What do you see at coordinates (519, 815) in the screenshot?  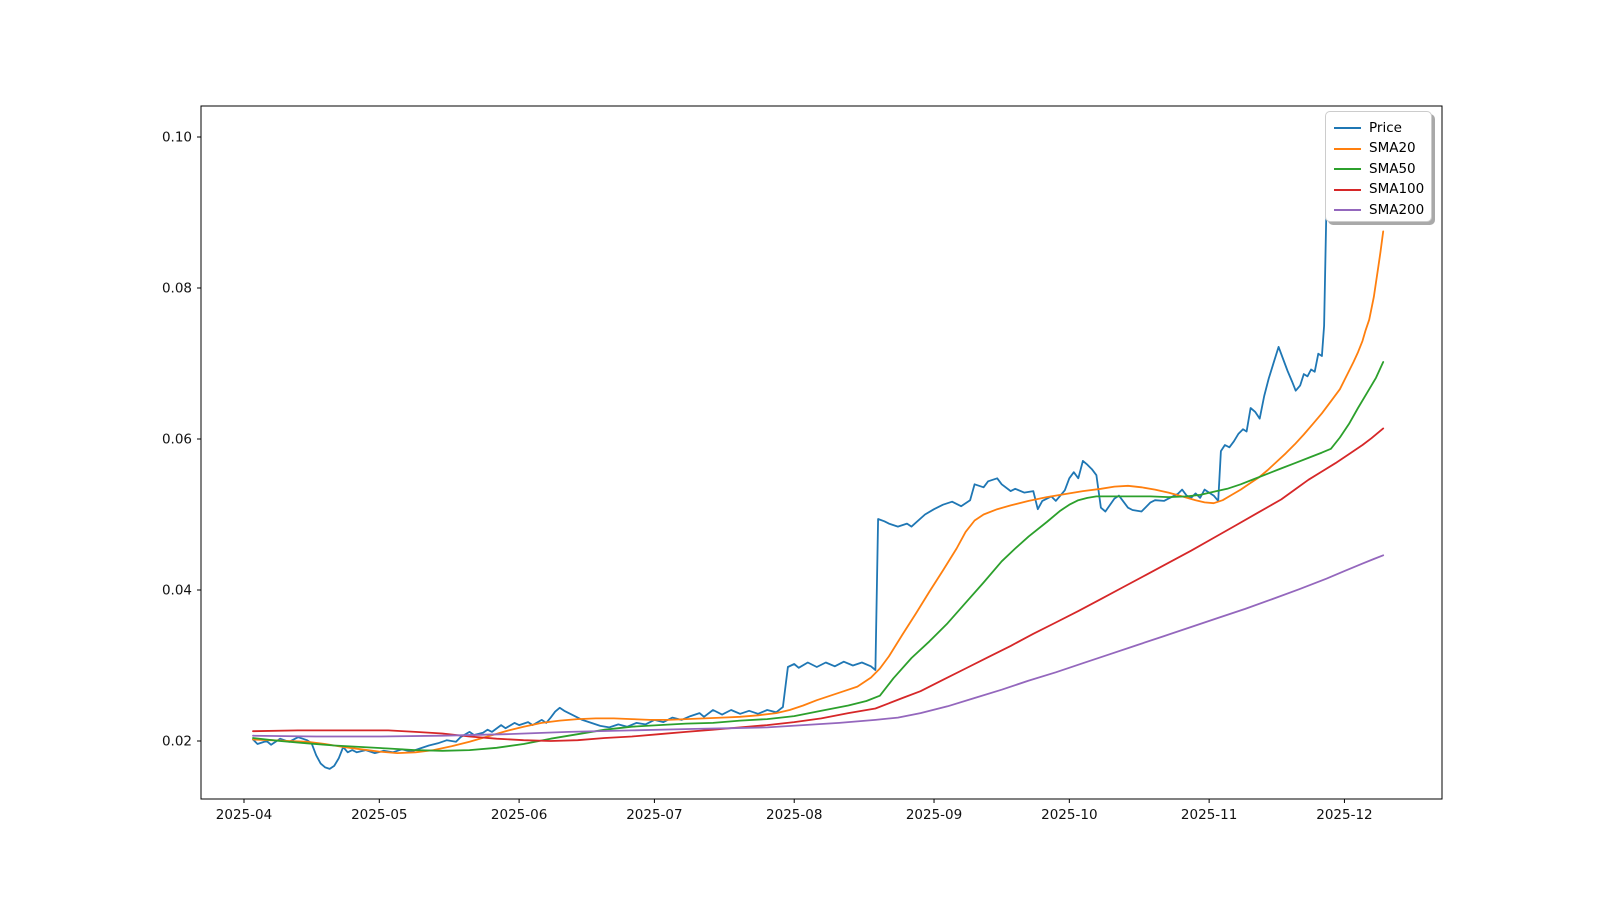 I see `x-tick-label: 2025-06` at bounding box center [519, 815].